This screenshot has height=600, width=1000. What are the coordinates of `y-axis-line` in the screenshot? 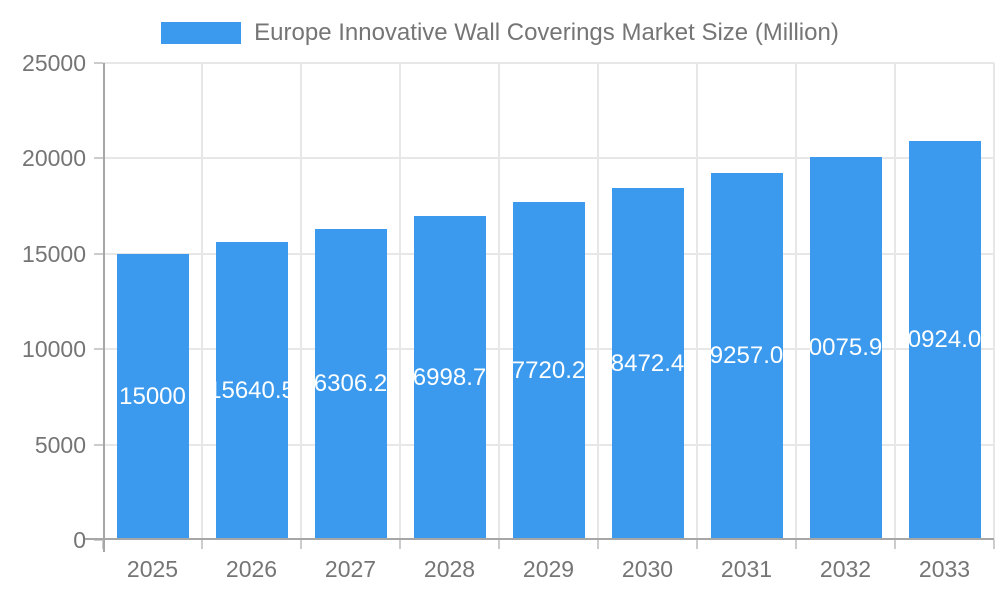 It's located at (104, 307).